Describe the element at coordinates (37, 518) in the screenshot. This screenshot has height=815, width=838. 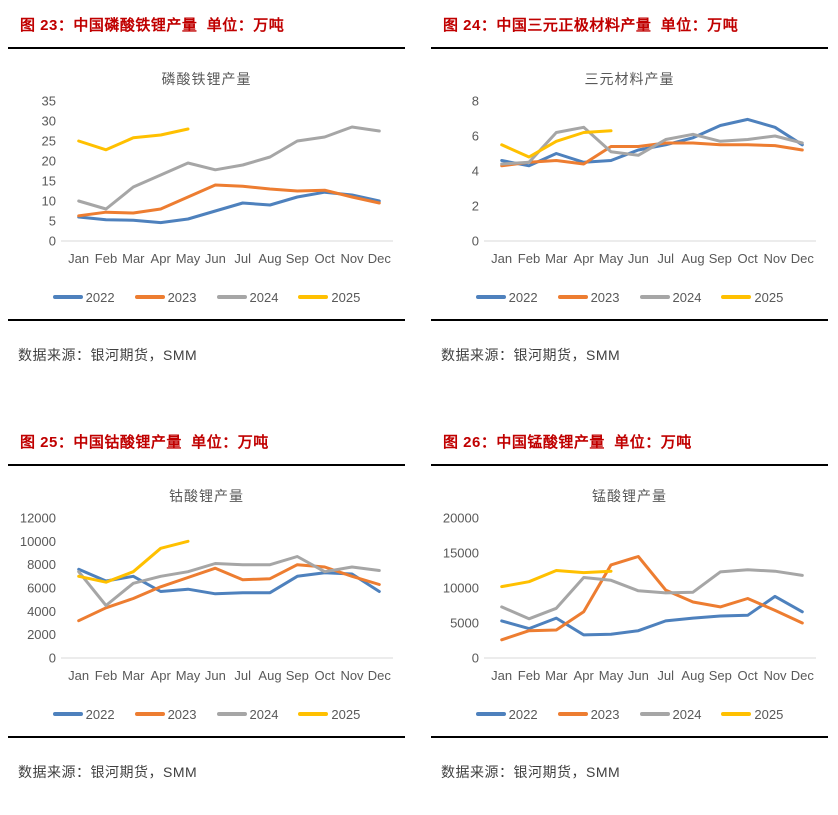
I see `y-tick-label: 12000` at that location.